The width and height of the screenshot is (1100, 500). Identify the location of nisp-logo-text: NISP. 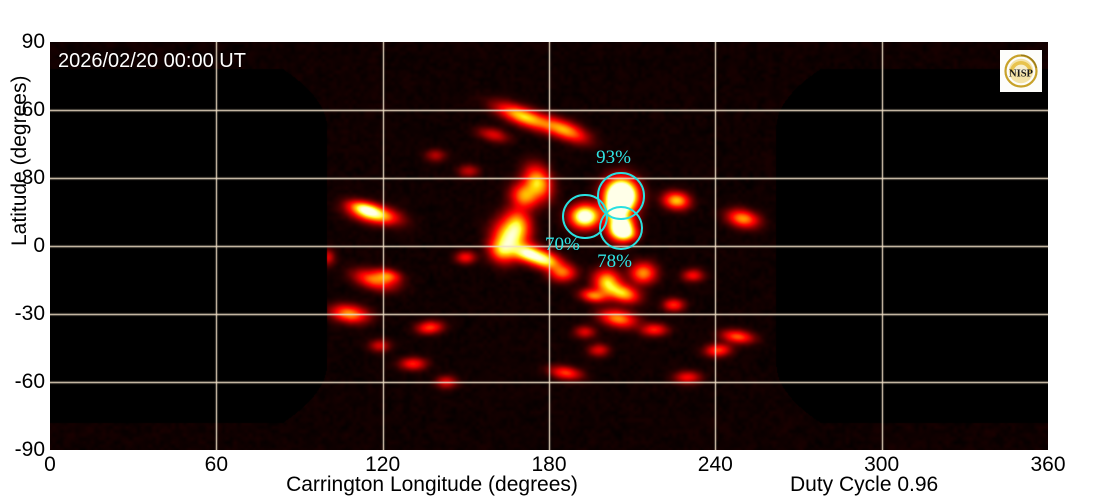
(1021, 73).